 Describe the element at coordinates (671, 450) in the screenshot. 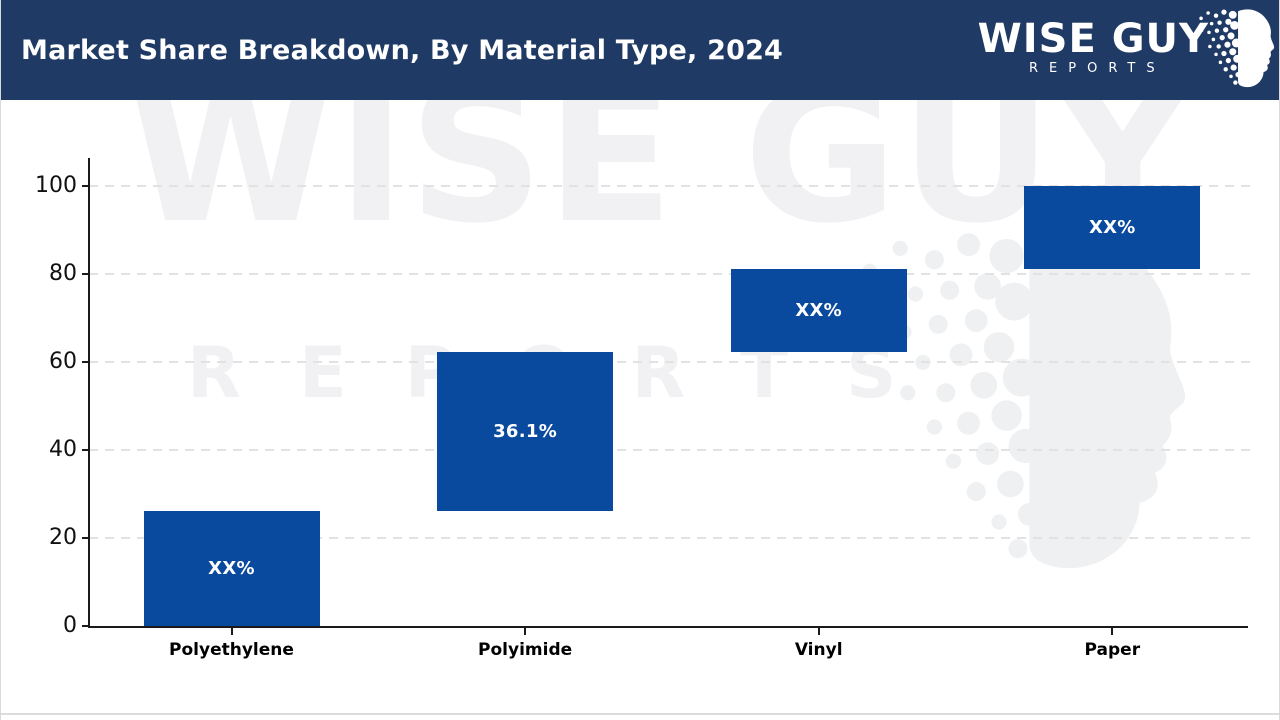

I see `gridline-y40` at that location.